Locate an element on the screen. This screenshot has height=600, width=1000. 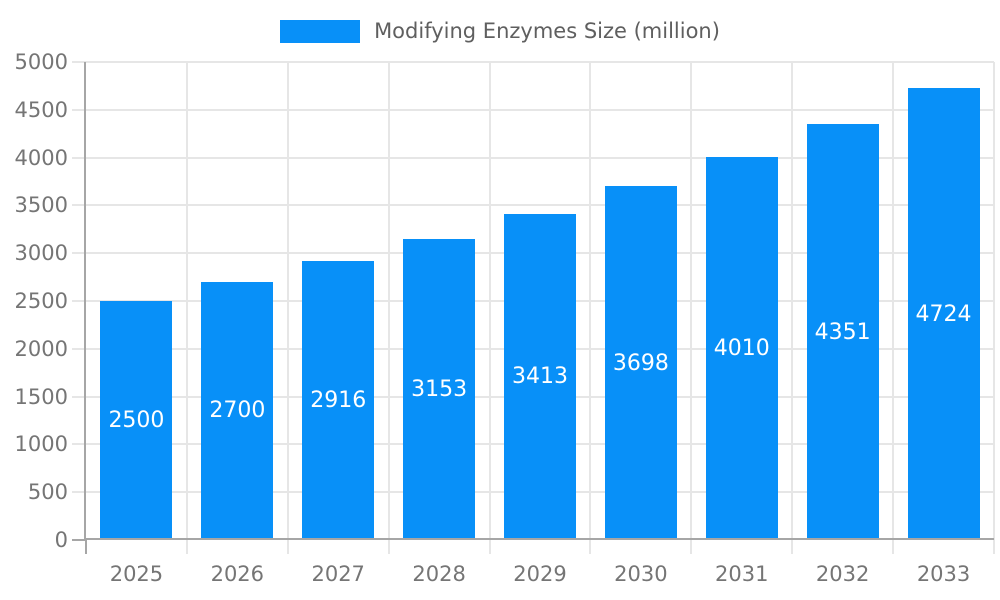
bar: 4351 is located at coordinates (842, 332).